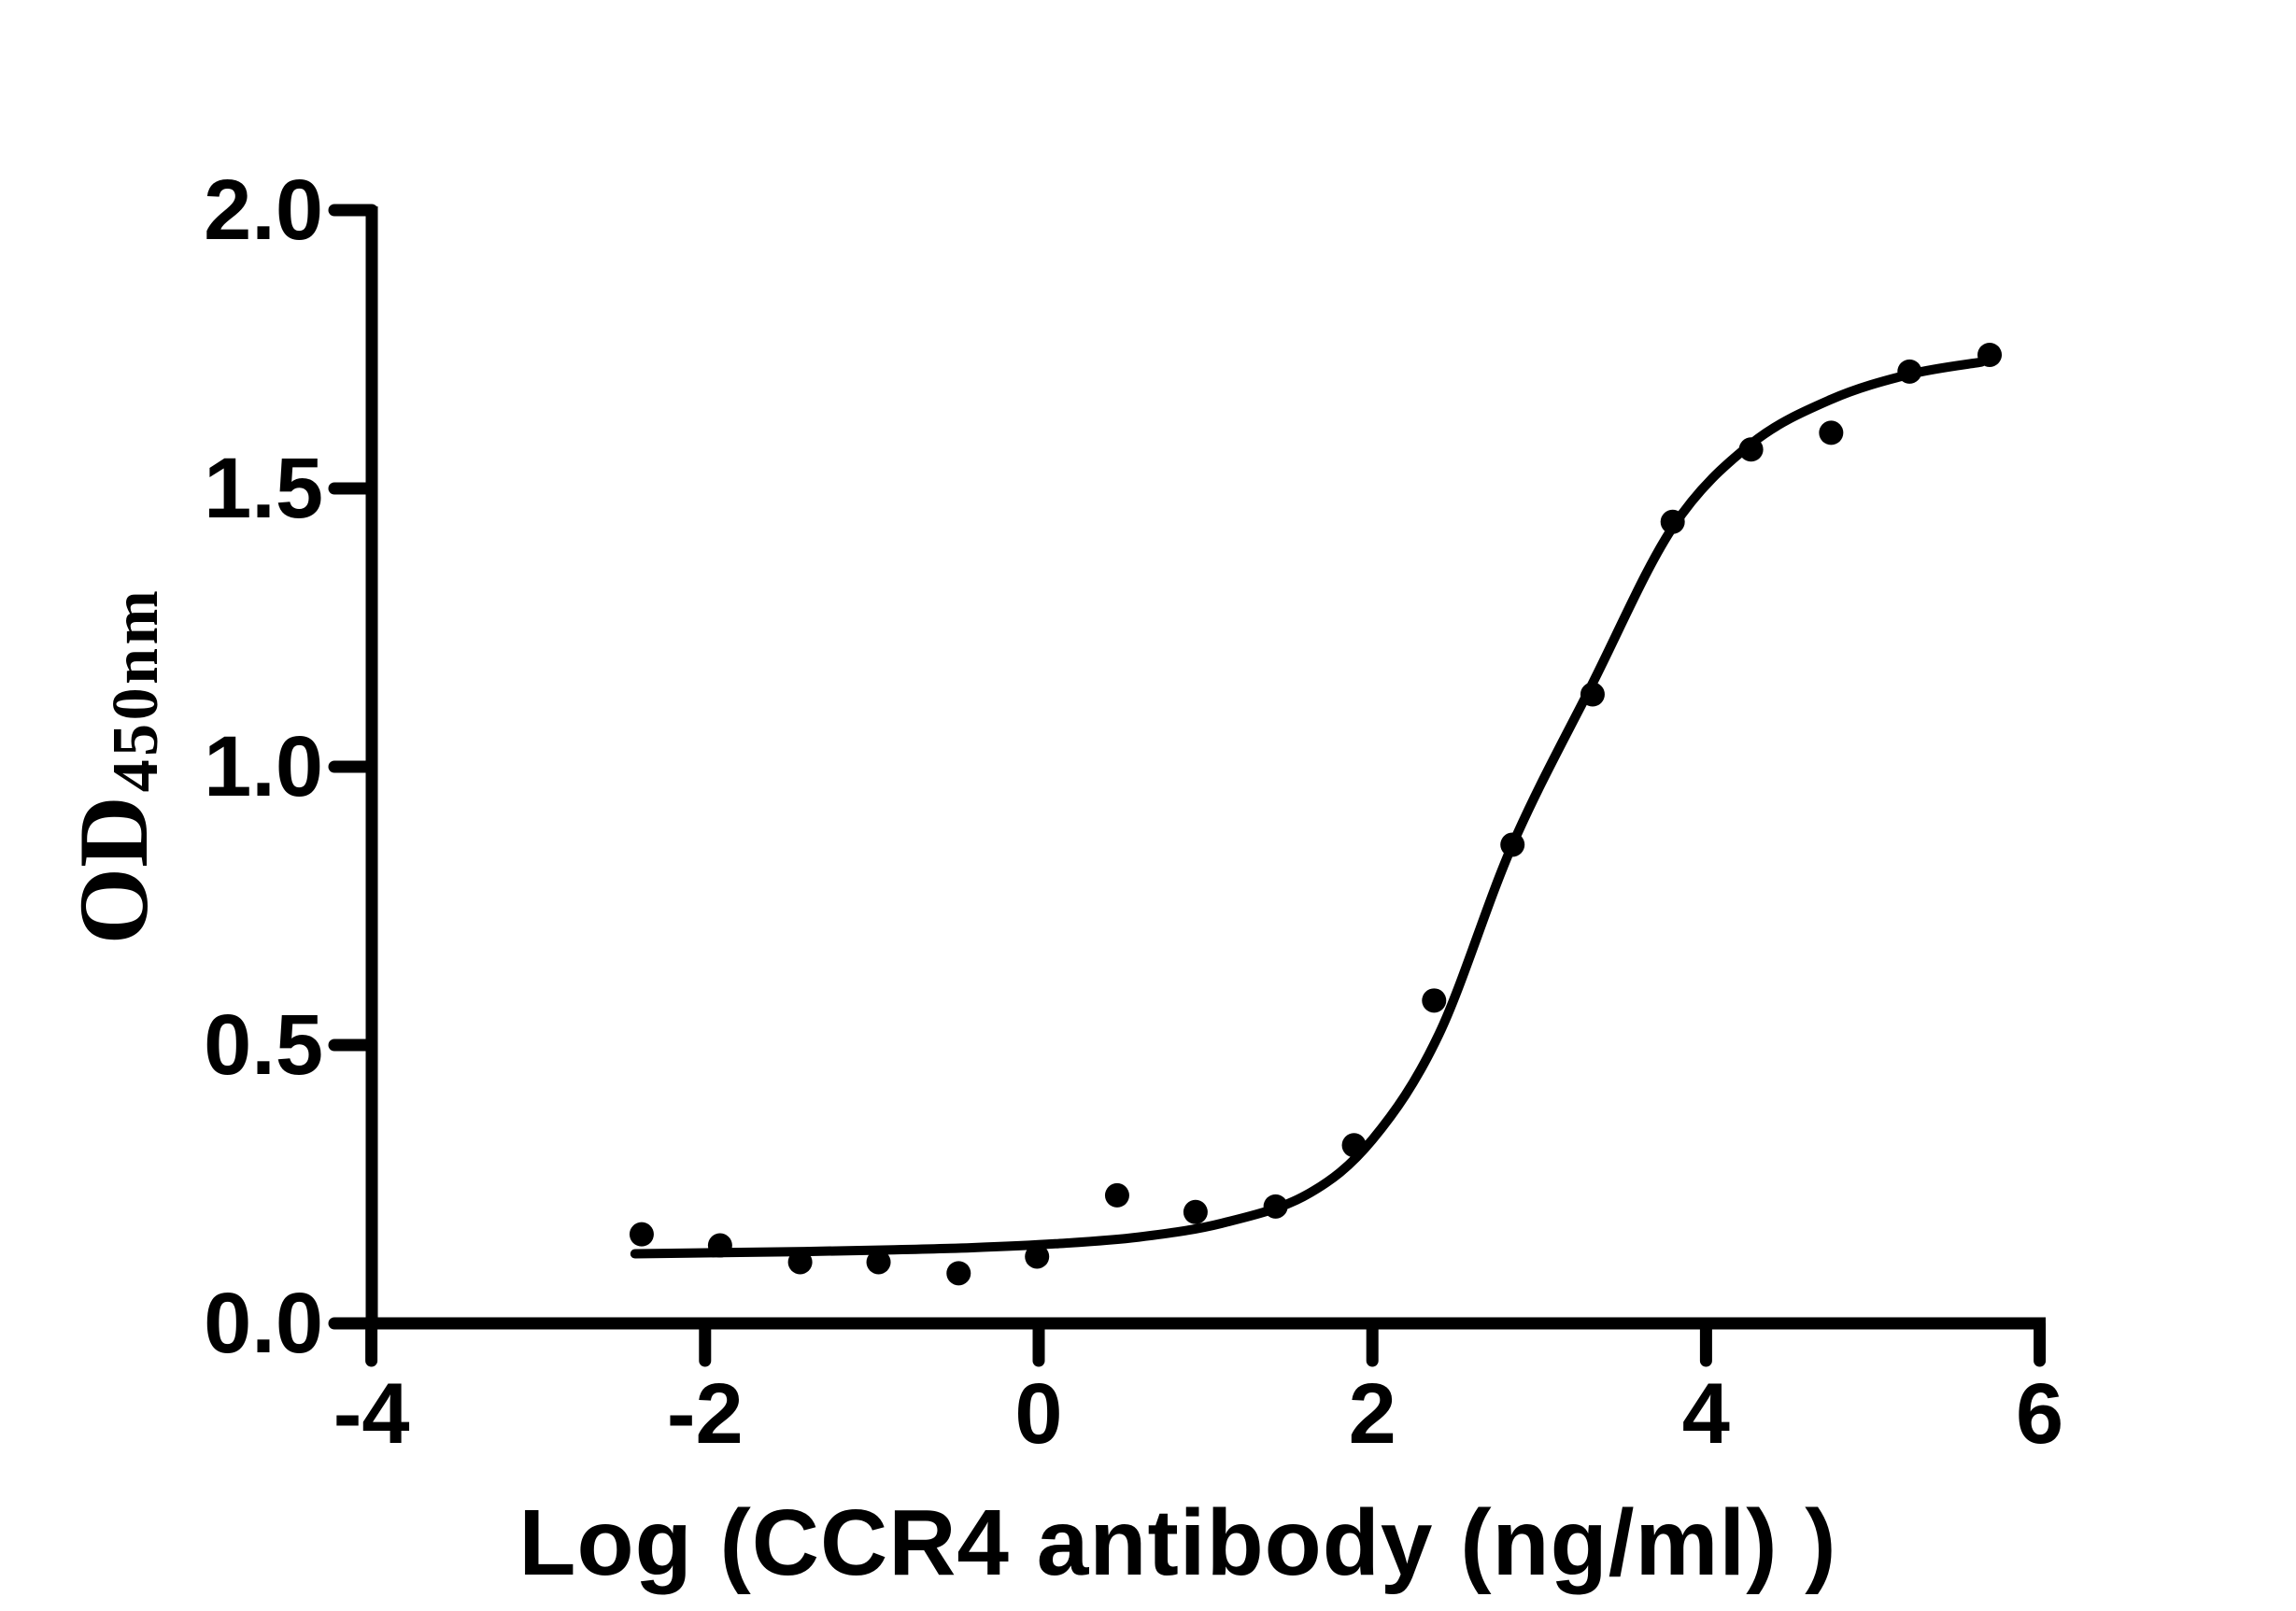 Image resolution: width=2296 pixels, height=1611 pixels. I want to click on y-tick-label: 0.0, so click(263, 1323).